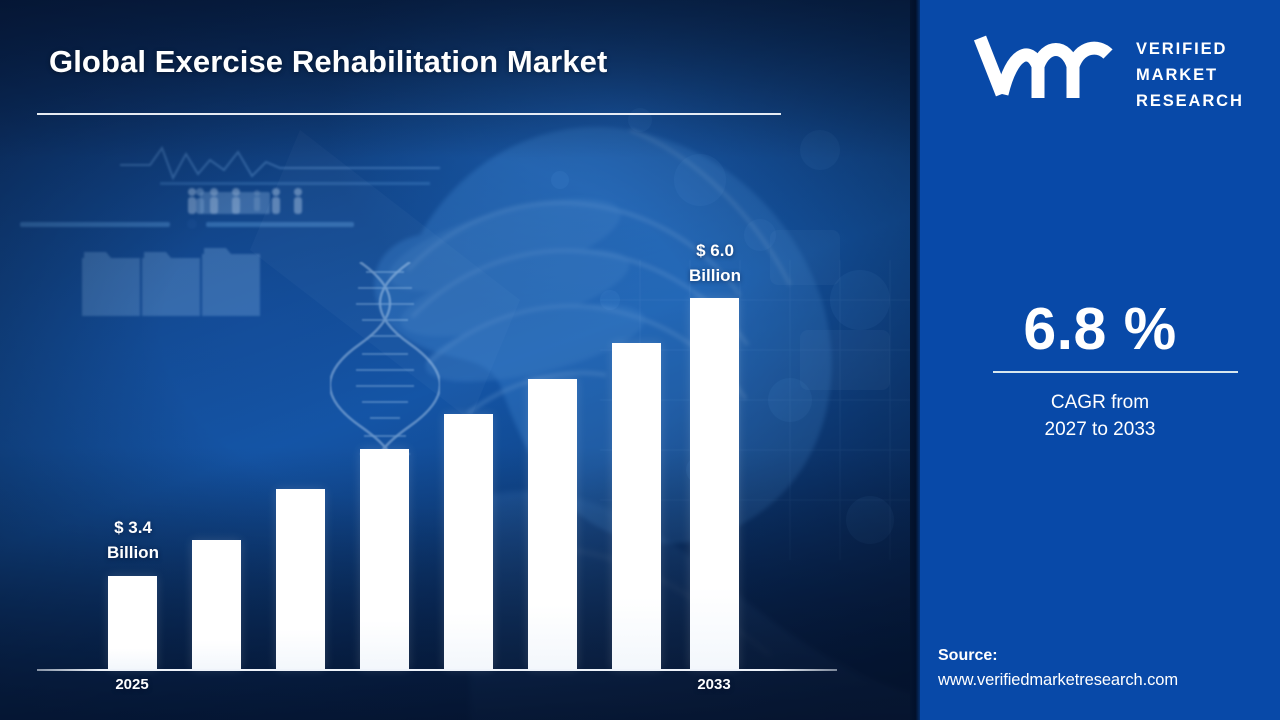 Image resolution: width=1280 pixels, height=720 pixels. What do you see at coordinates (1190, 101) in the screenshot?
I see `logo-word-research: RESEARCH` at bounding box center [1190, 101].